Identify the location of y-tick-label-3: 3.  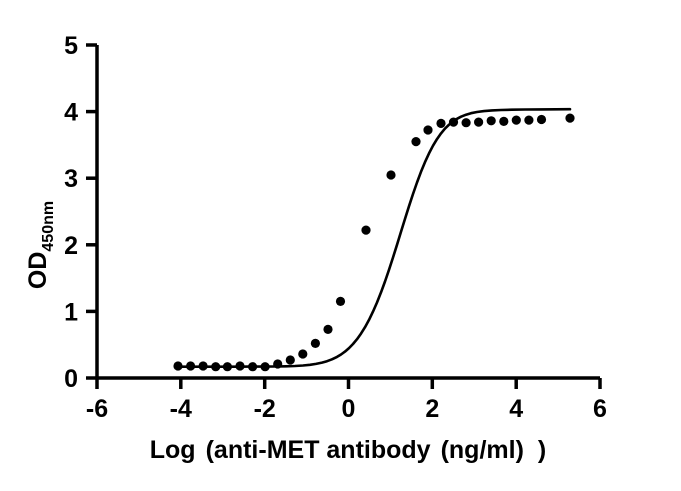
(71, 179).